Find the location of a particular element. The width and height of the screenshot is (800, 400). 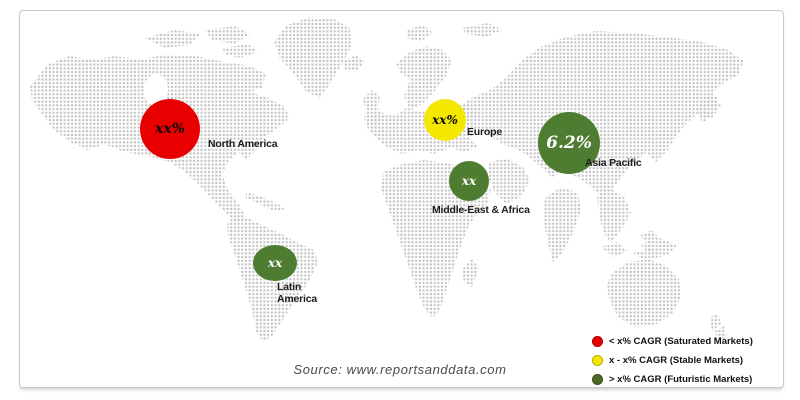

legend-label-futuristic: > x% CAGR (Futuristic Markets) is located at coordinates (681, 379).